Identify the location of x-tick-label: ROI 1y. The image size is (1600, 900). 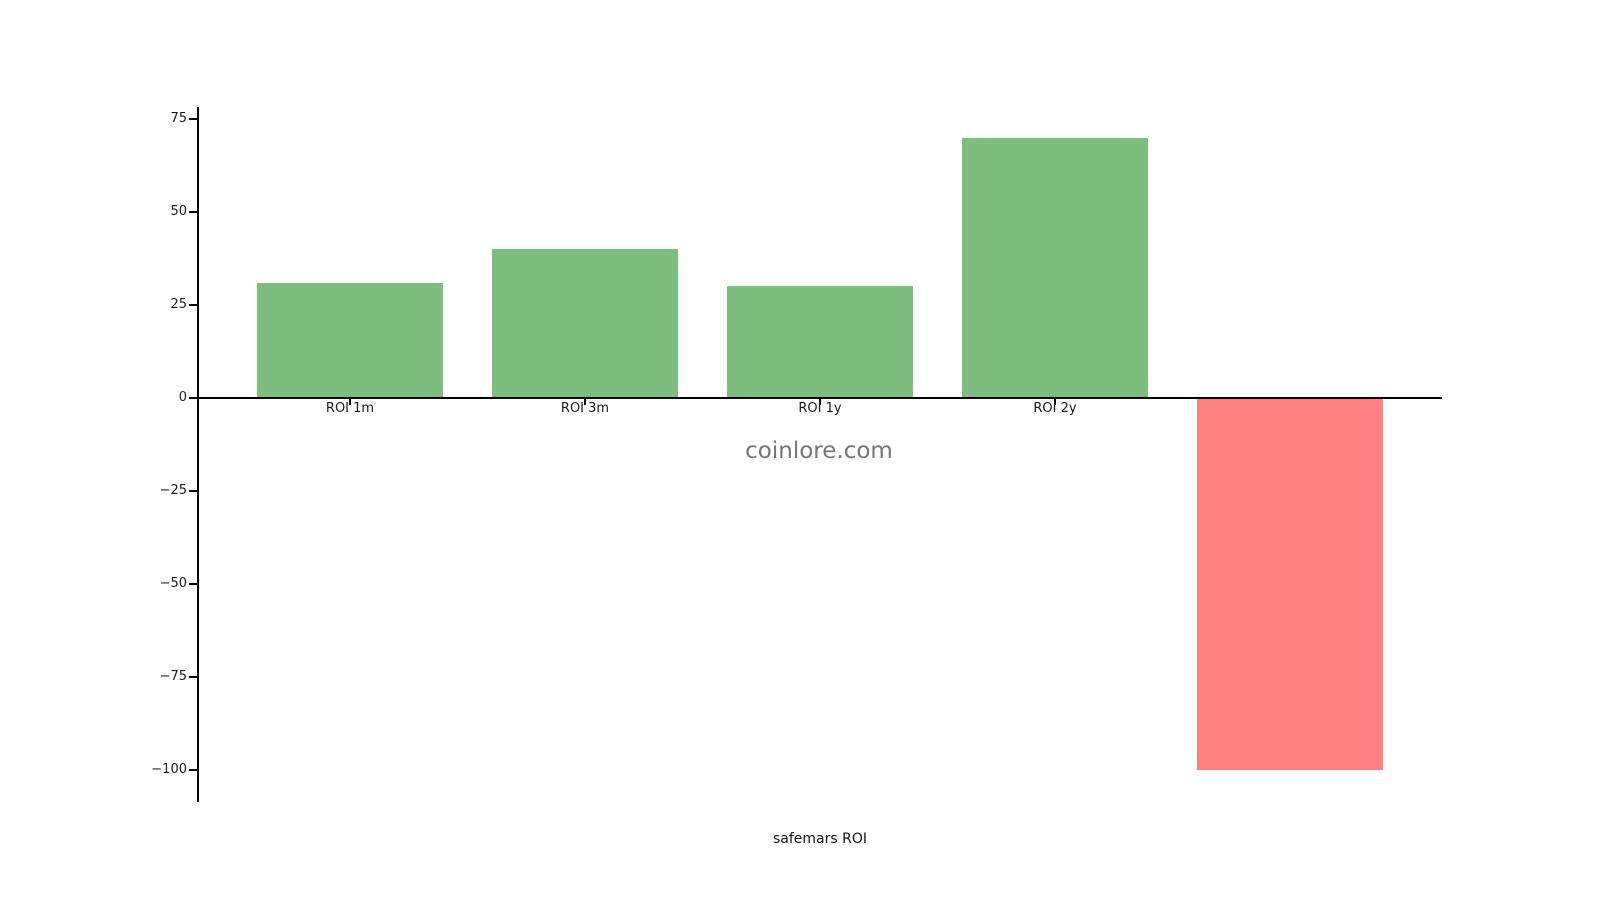
(820, 408).